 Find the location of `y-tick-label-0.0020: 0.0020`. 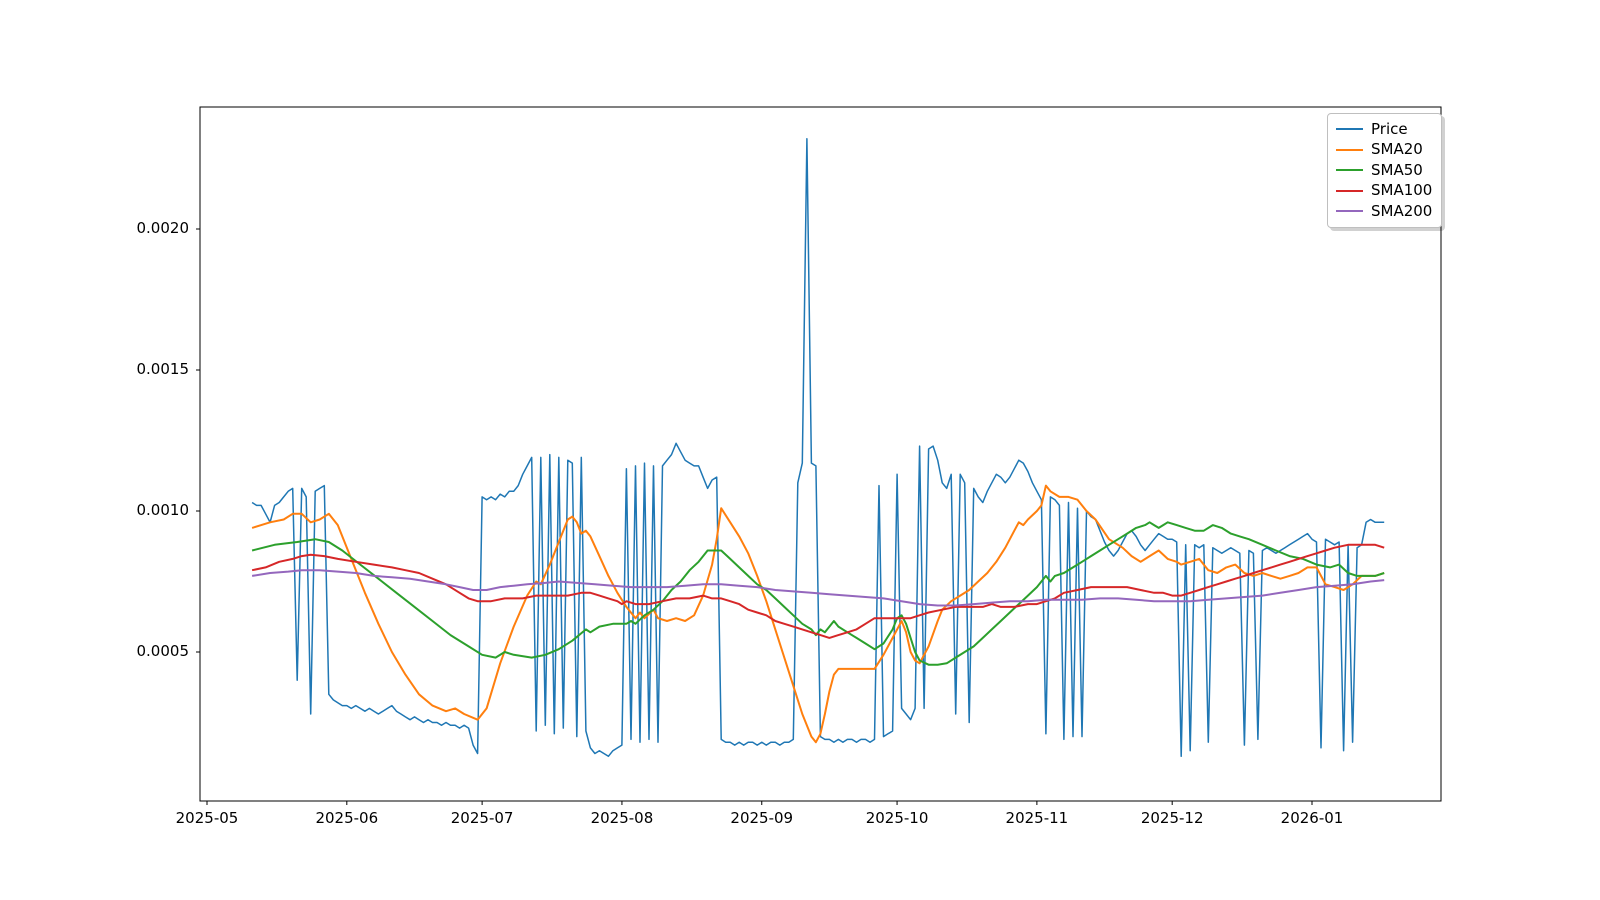

y-tick-label-0.0020: 0.0020 is located at coordinates (163, 228).